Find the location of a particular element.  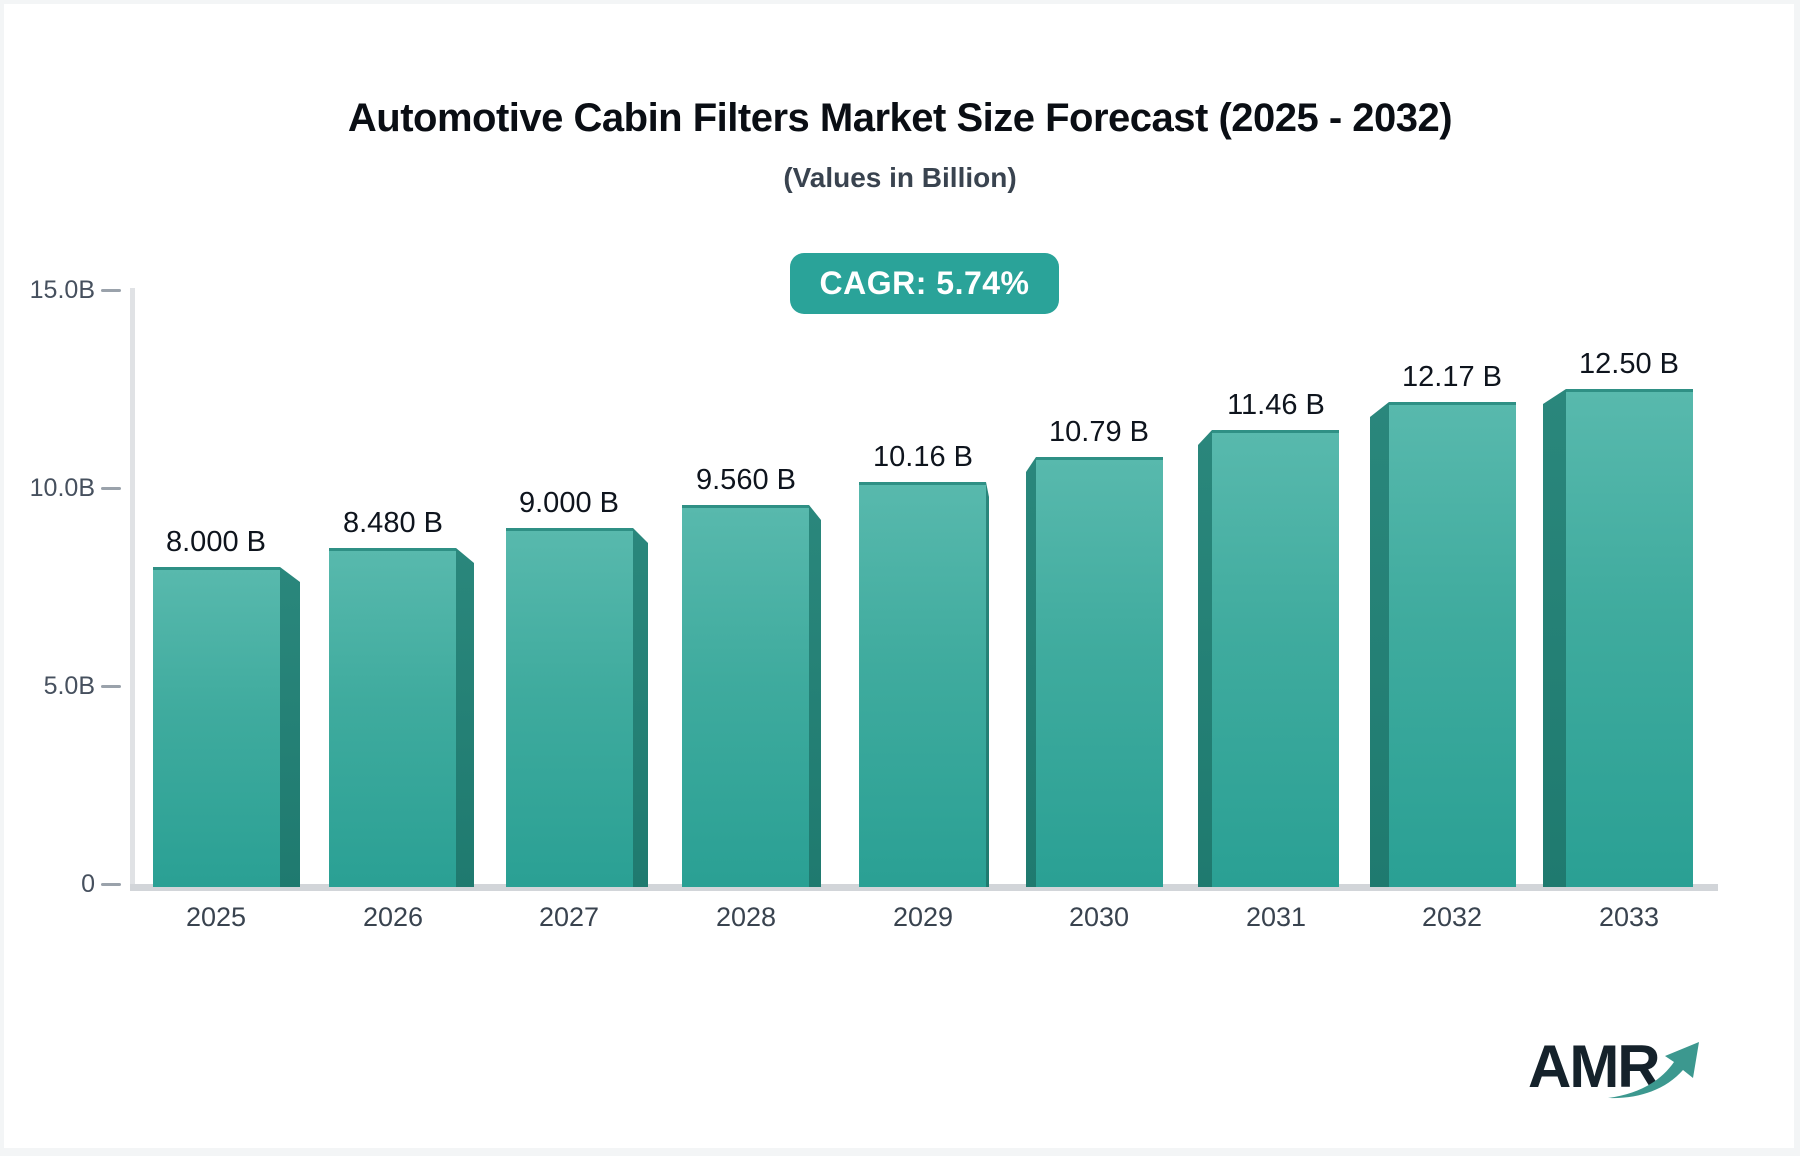

x-axis-label-2033: 2033 is located at coordinates (1629, 917).